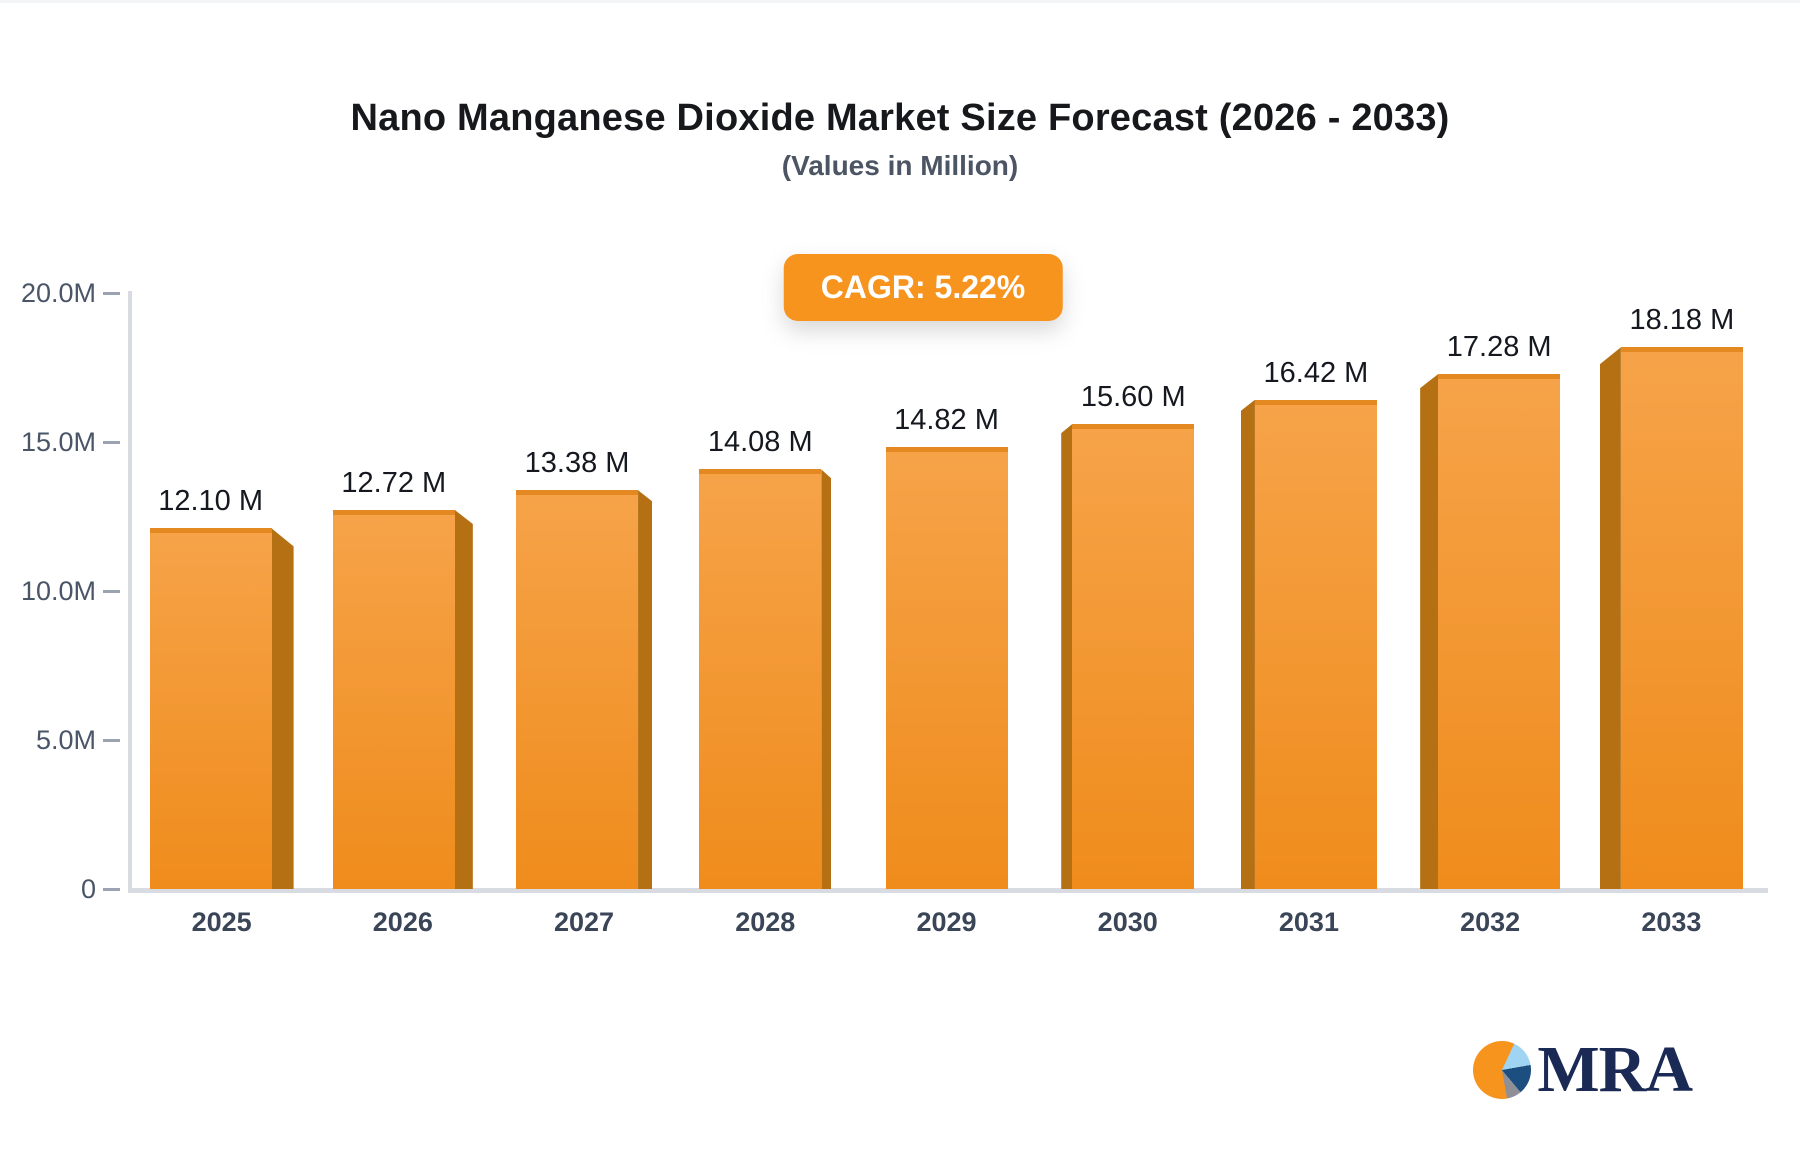 This screenshot has width=1800, height=1159. Describe the element at coordinates (1502, 1070) in the screenshot. I see `pie-chart-icon` at that location.